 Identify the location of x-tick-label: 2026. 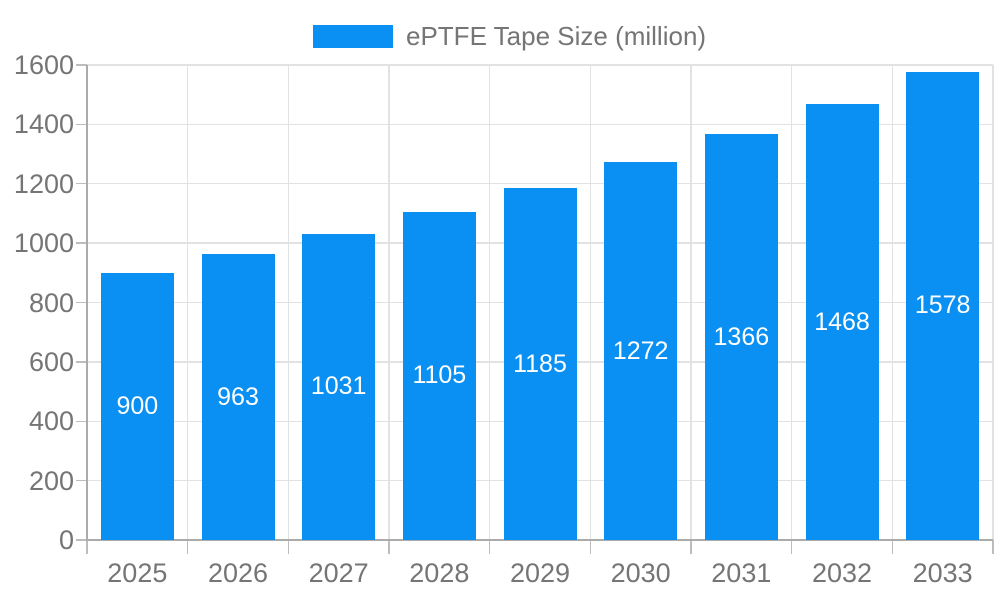
(238, 573).